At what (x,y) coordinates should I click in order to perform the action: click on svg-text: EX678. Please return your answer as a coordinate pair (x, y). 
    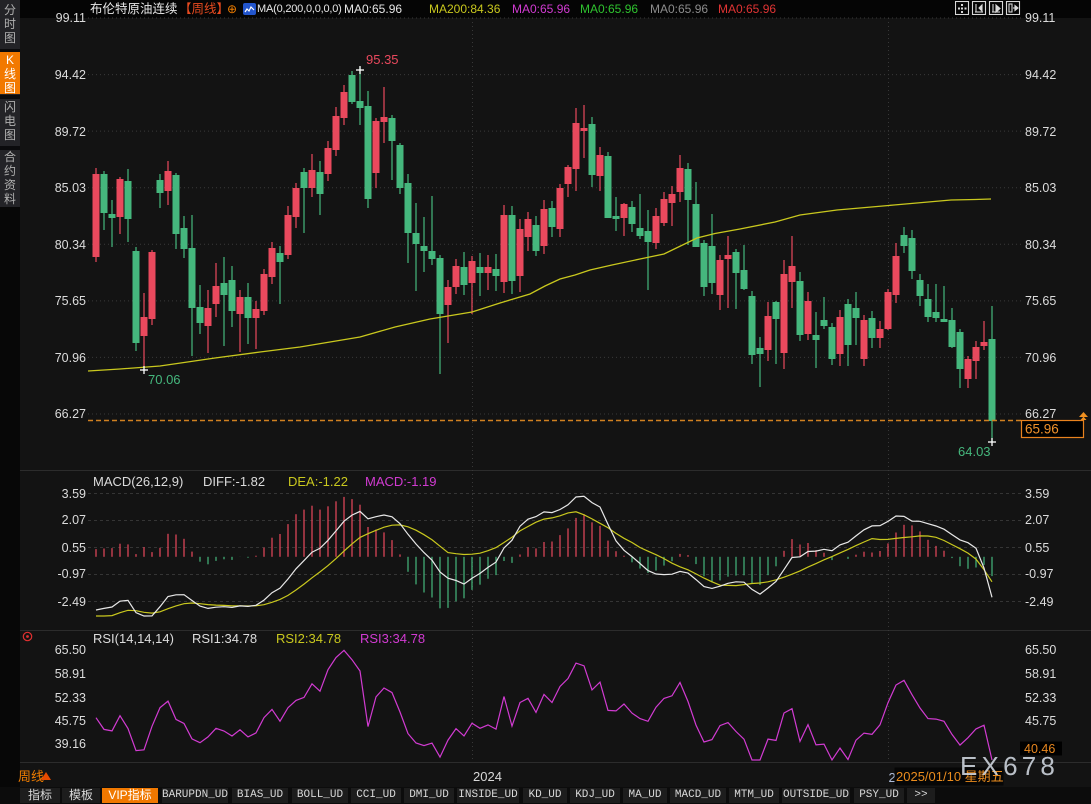
    Looking at the image, I should click on (1009, 766).